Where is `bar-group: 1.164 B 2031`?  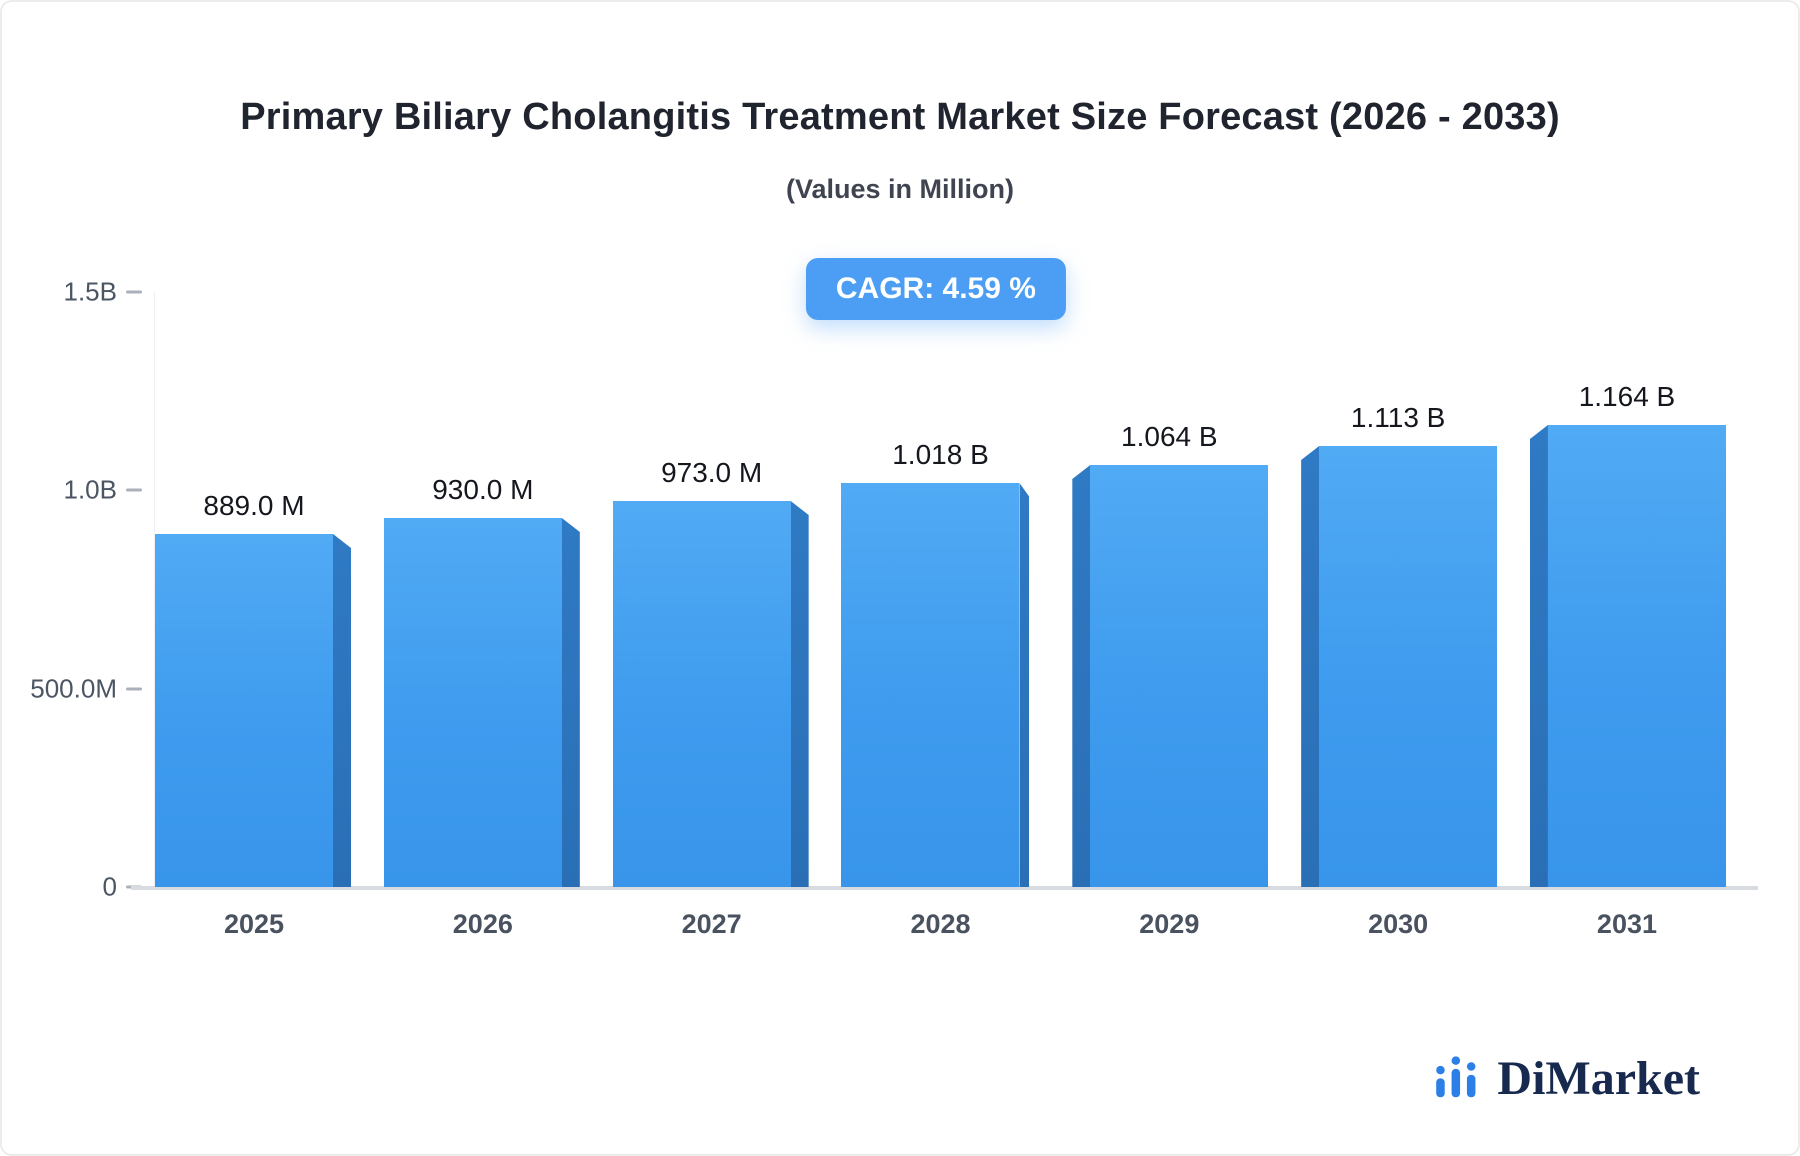
bar-group: 1.164 B 2031 is located at coordinates (1627, 660).